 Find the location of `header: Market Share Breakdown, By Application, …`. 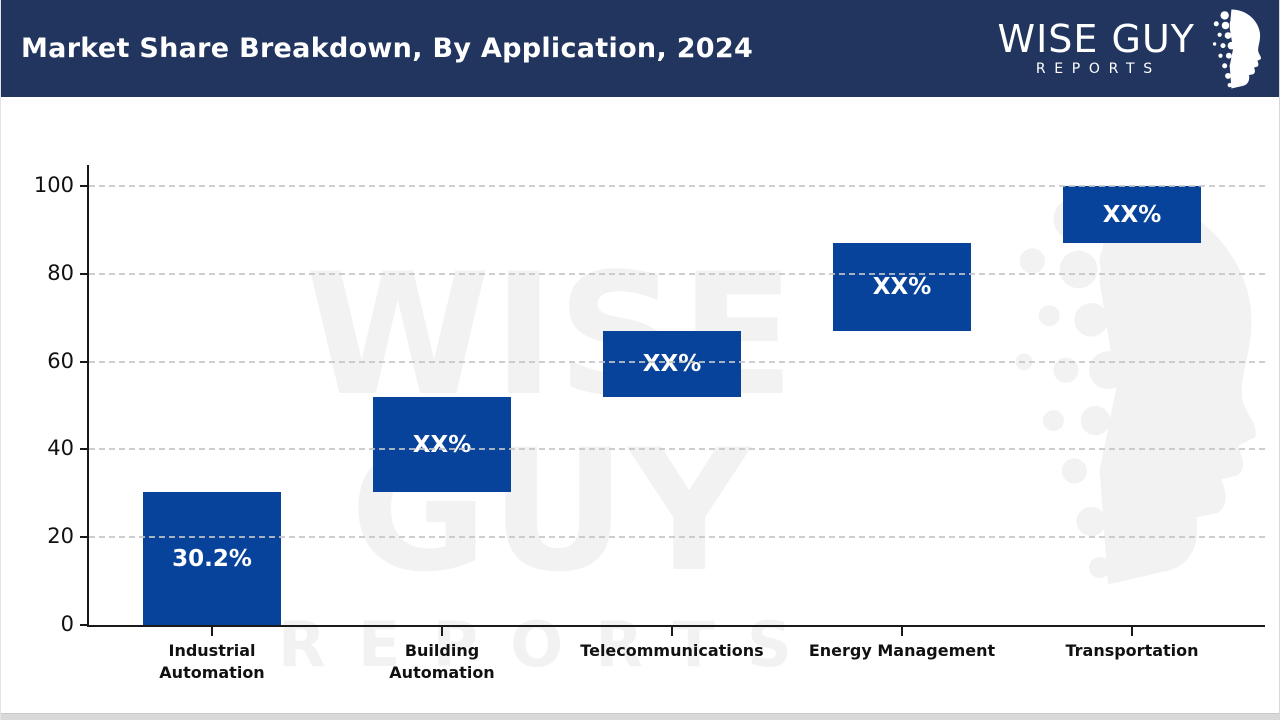

header: Market Share Breakdown, By Application, … is located at coordinates (640, 48).